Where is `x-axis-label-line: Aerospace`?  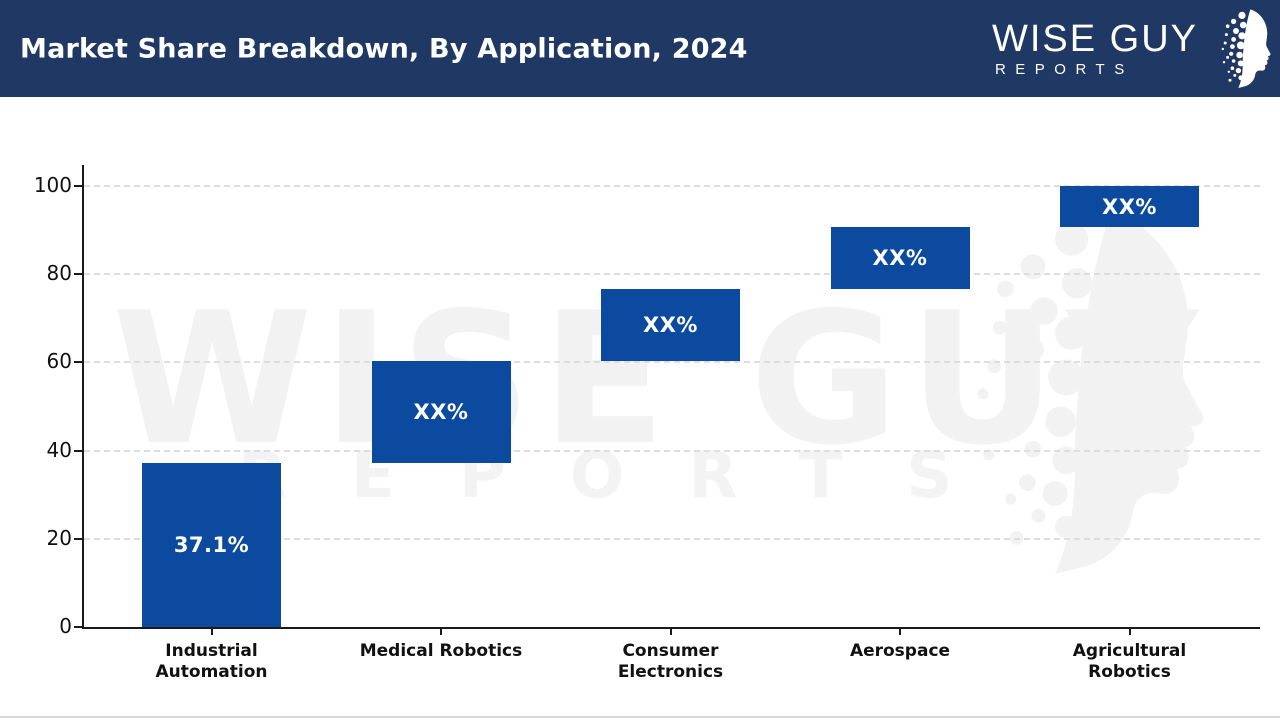 x-axis-label-line: Aerospace is located at coordinates (900, 651).